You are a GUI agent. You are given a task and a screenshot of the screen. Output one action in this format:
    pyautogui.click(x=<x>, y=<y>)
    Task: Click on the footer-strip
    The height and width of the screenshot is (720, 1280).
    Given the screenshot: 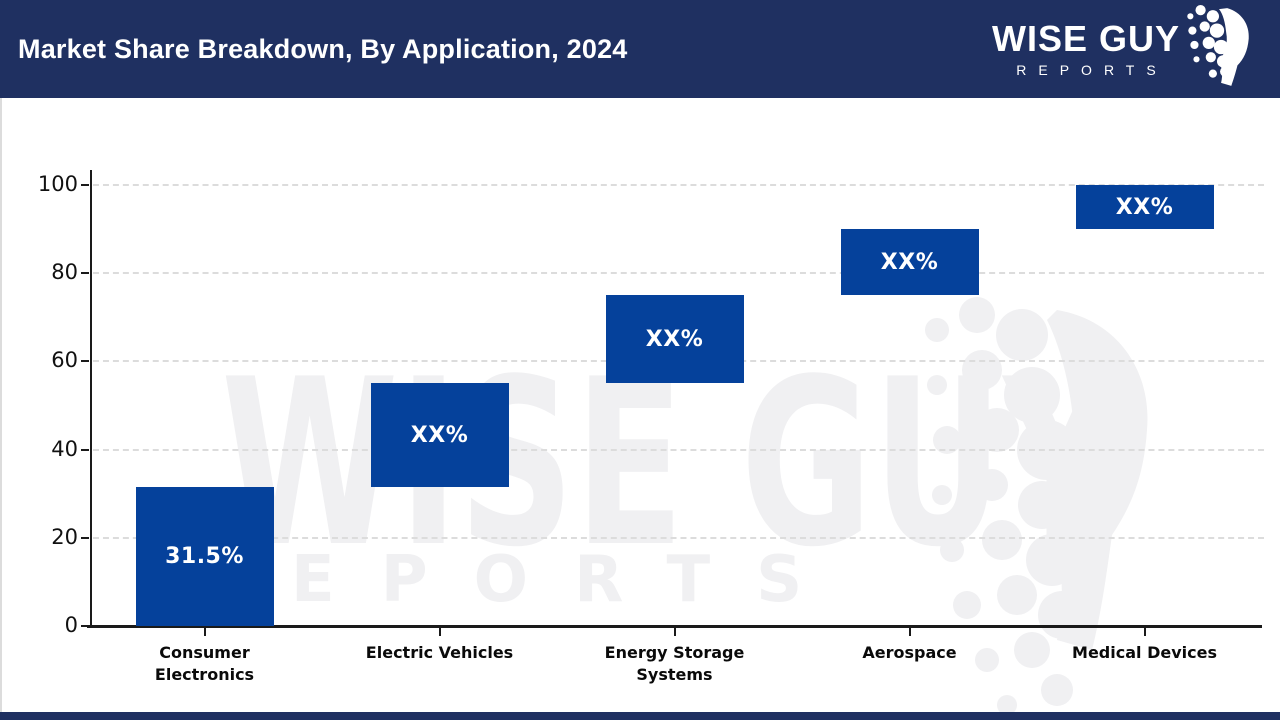 What is the action you would take?
    pyautogui.click(x=640, y=716)
    